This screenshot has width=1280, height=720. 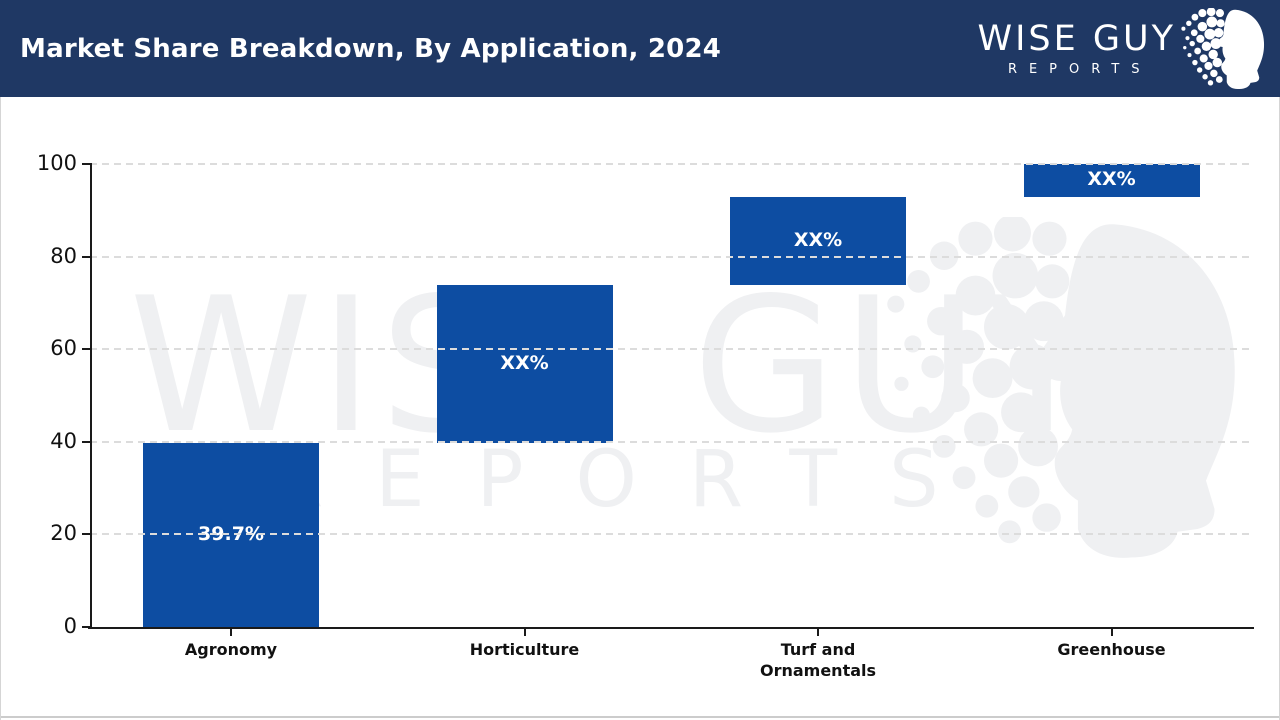 What do you see at coordinates (63, 440) in the screenshot?
I see `y-tick-label-40: 40` at bounding box center [63, 440].